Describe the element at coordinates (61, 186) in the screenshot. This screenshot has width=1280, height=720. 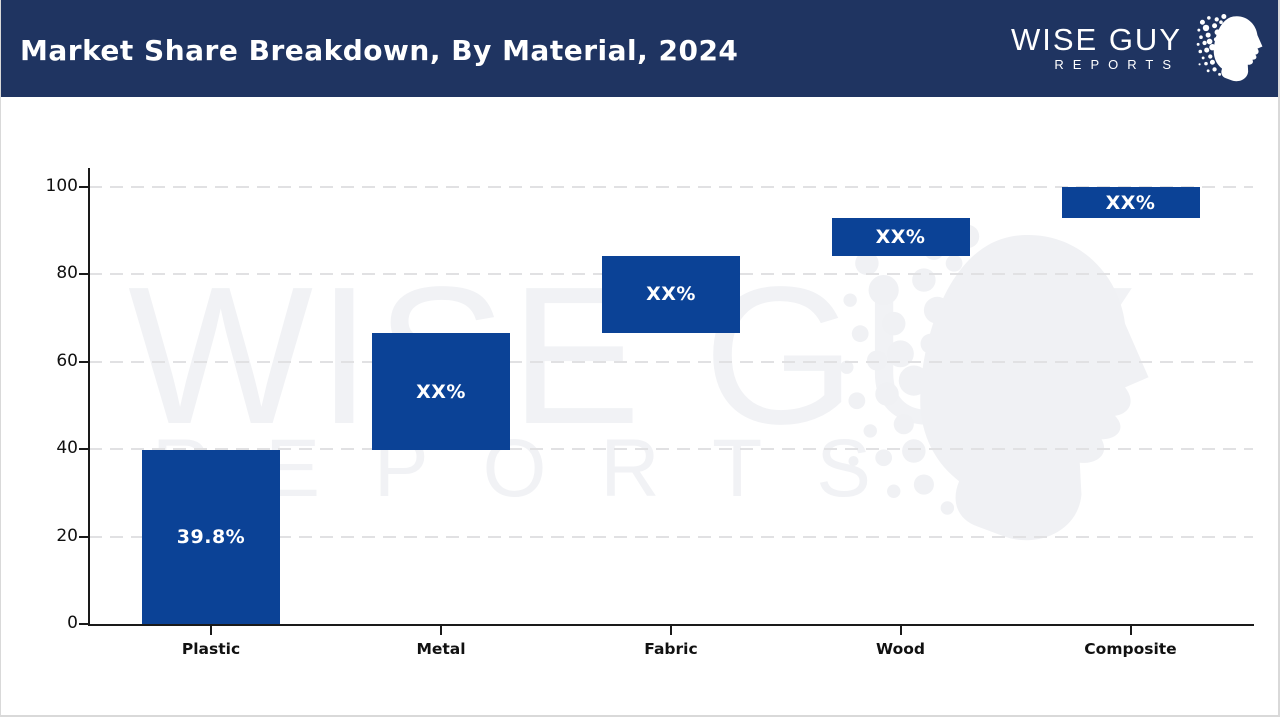
I see `y-tick-label-100: 100` at that location.